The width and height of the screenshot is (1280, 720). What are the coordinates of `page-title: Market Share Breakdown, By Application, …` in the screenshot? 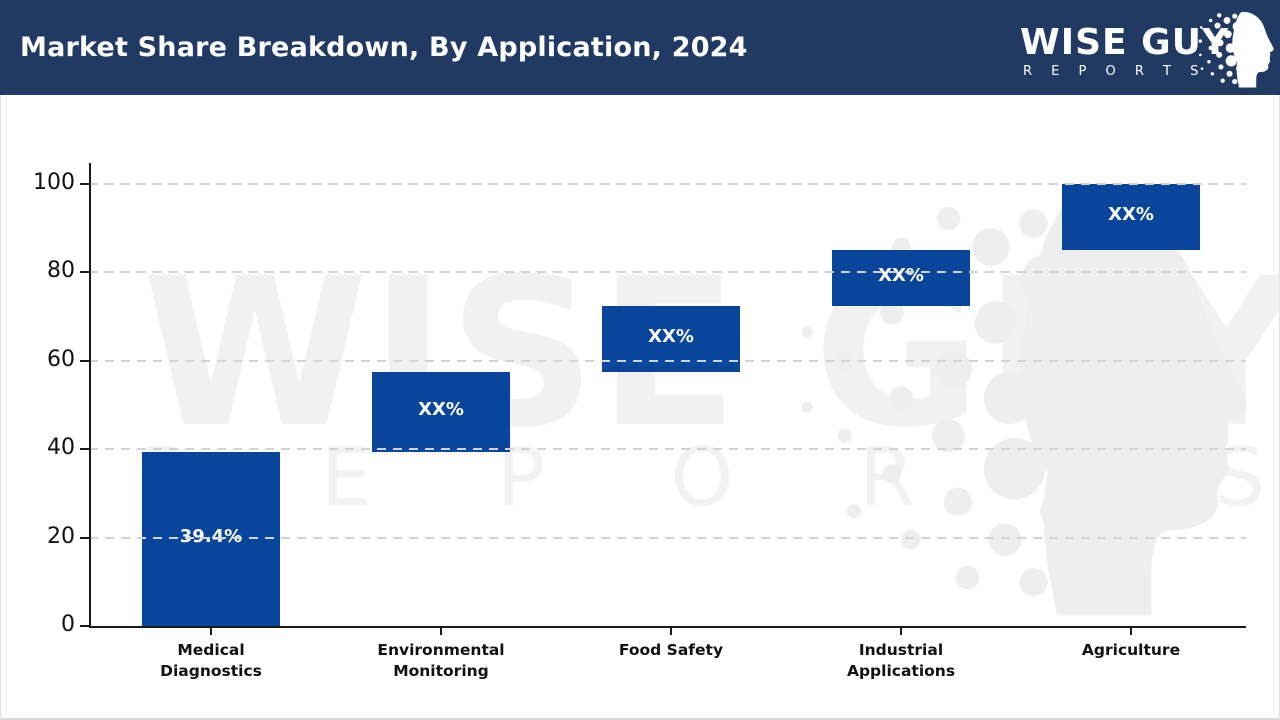 It's located at (384, 47).